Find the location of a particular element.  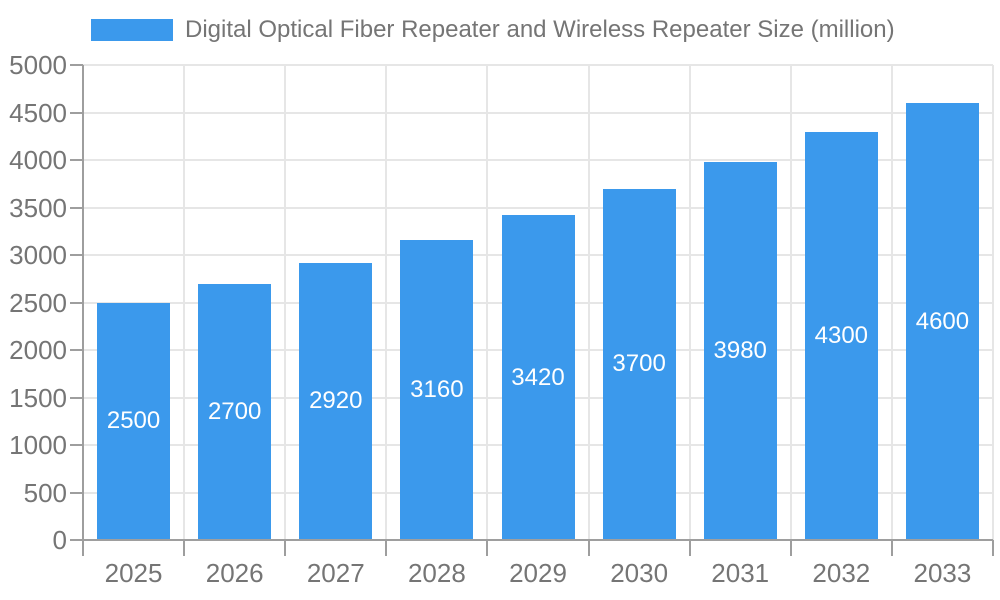

y-axis-label: 1500 is located at coordinates (38, 397).